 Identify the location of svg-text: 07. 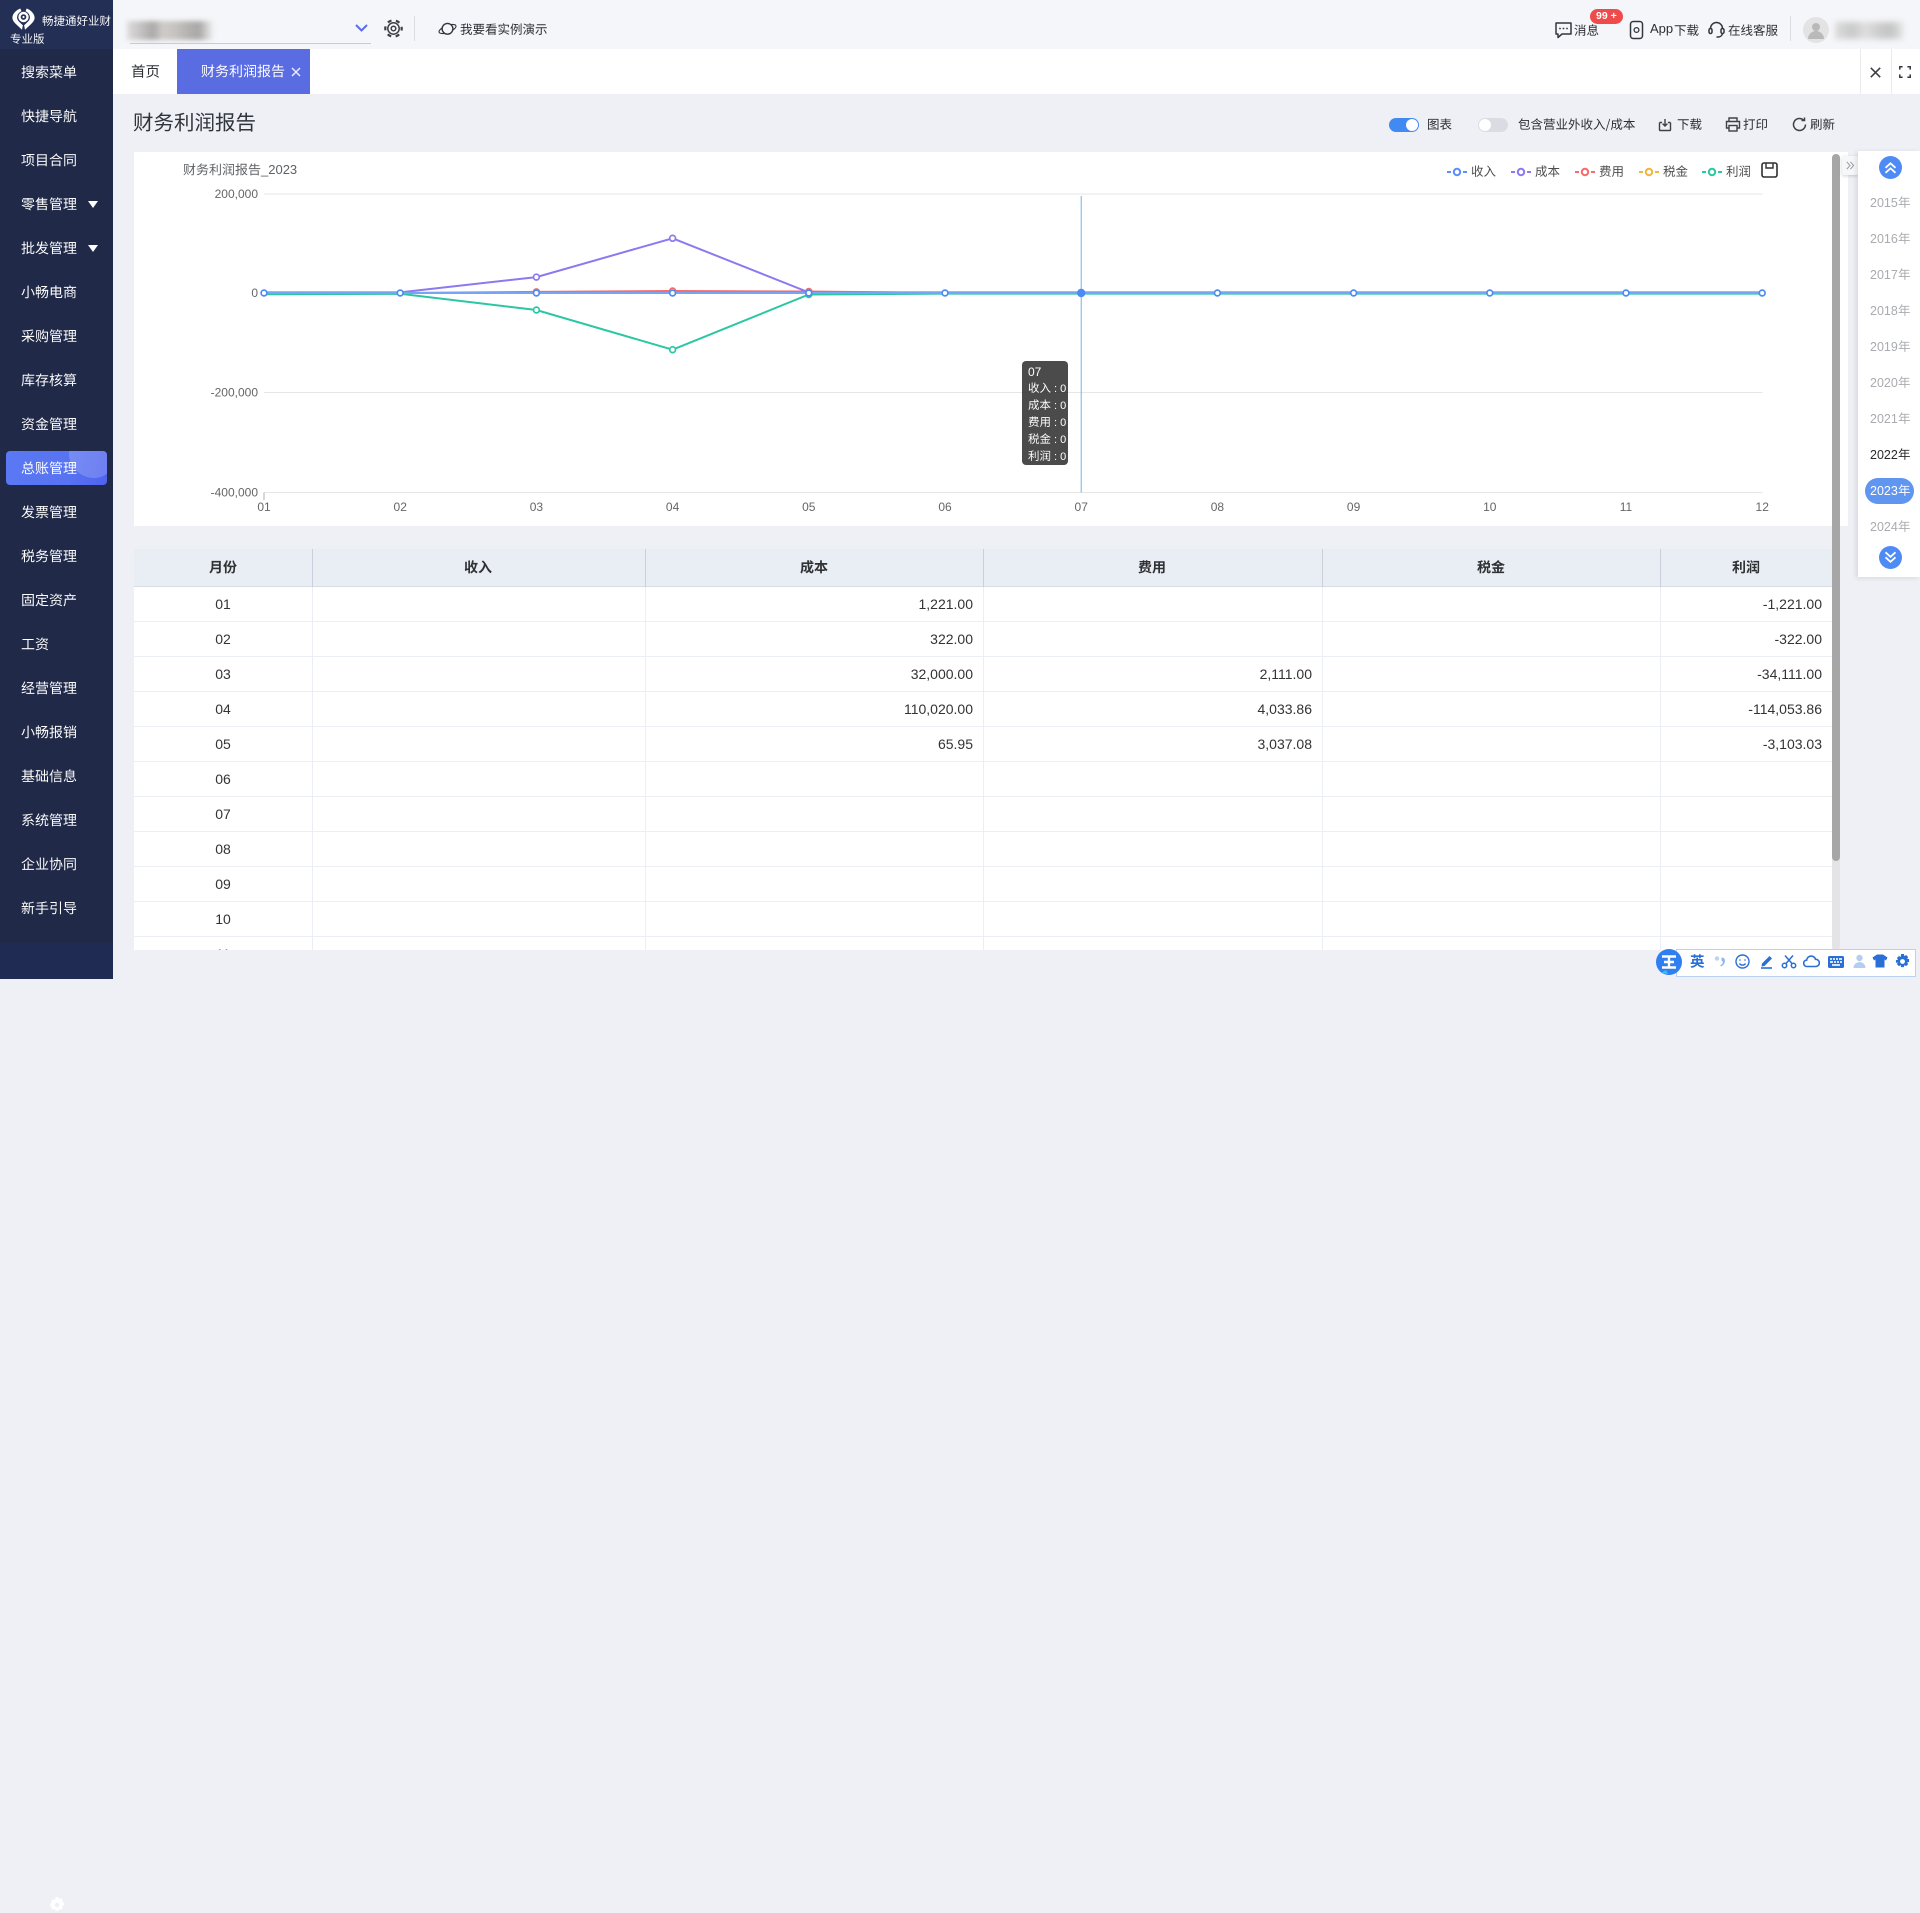
(1082, 507).